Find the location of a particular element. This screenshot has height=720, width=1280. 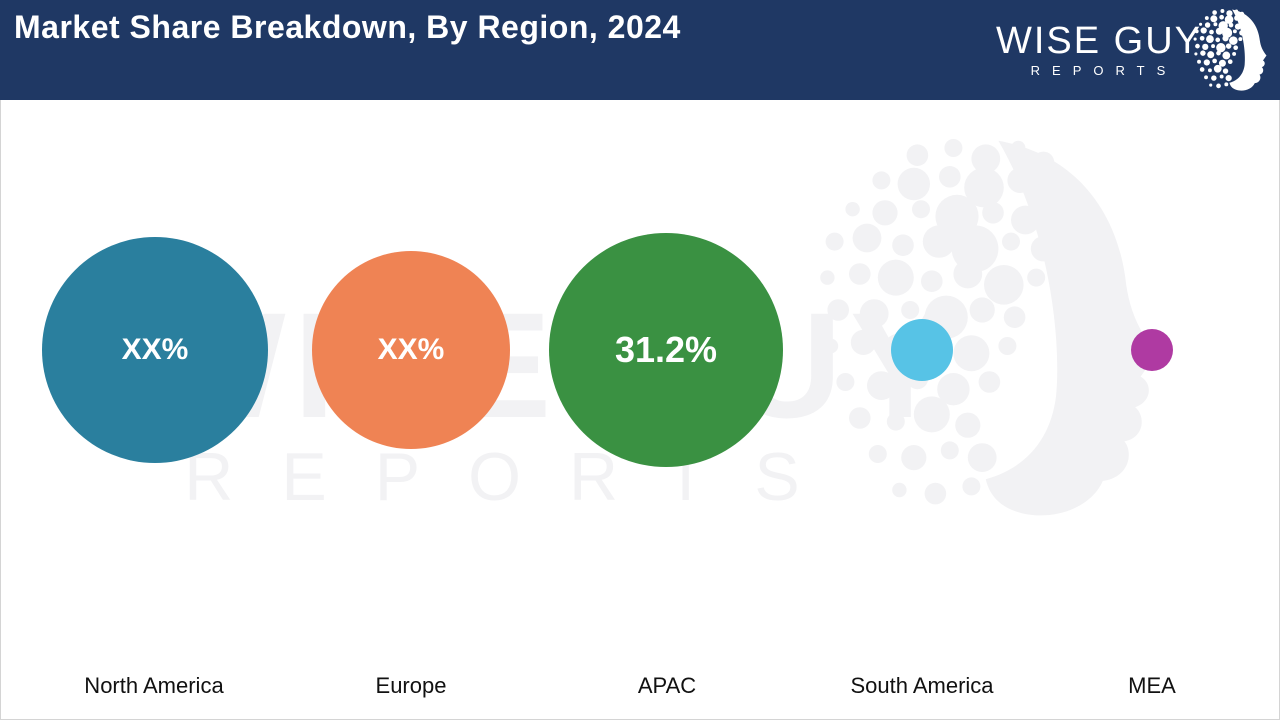

logo-head-icon is located at coordinates (1231, 50).